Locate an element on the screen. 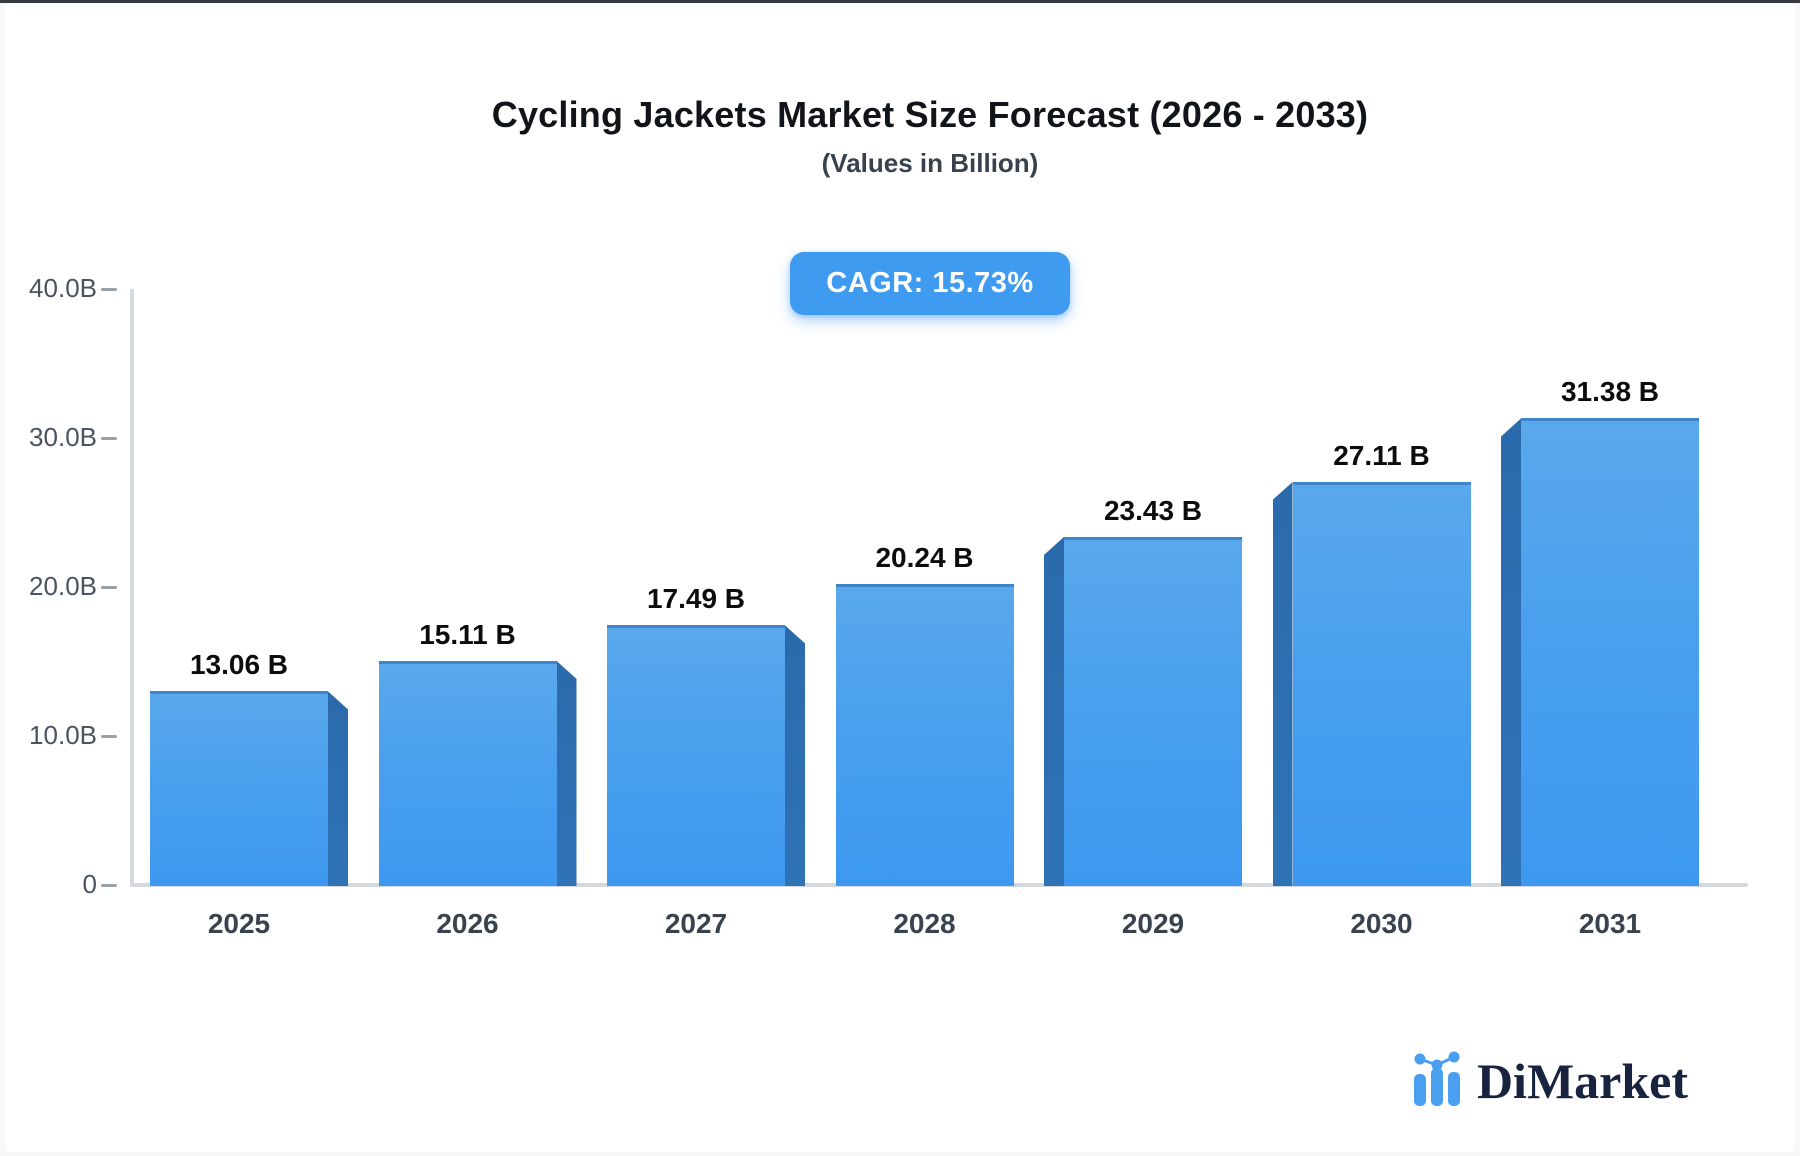 The height and width of the screenshot is (1156, 1800). bar-value-label: 20.24 B is located at coordinates (924, 558).